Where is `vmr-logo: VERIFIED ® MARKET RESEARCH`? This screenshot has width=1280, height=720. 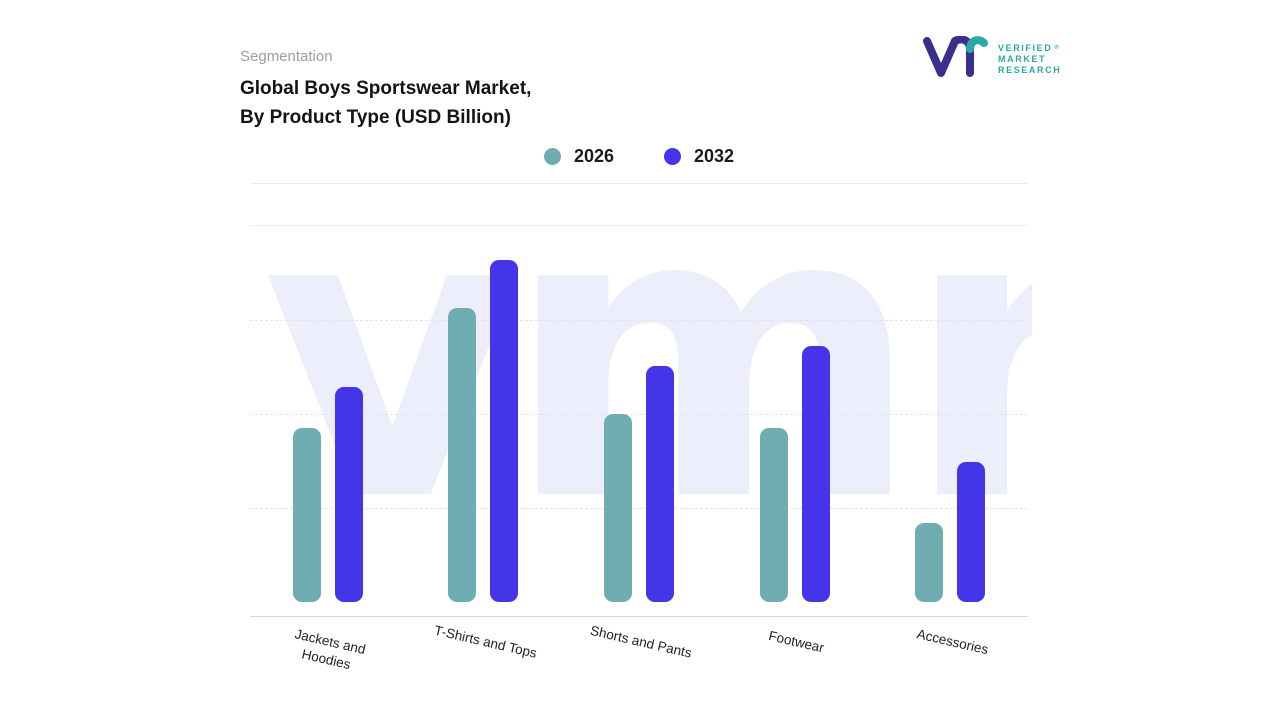 vmr-logo: VERIFIED ® MARKET RESEARCH is located at coordinates (991, 59).